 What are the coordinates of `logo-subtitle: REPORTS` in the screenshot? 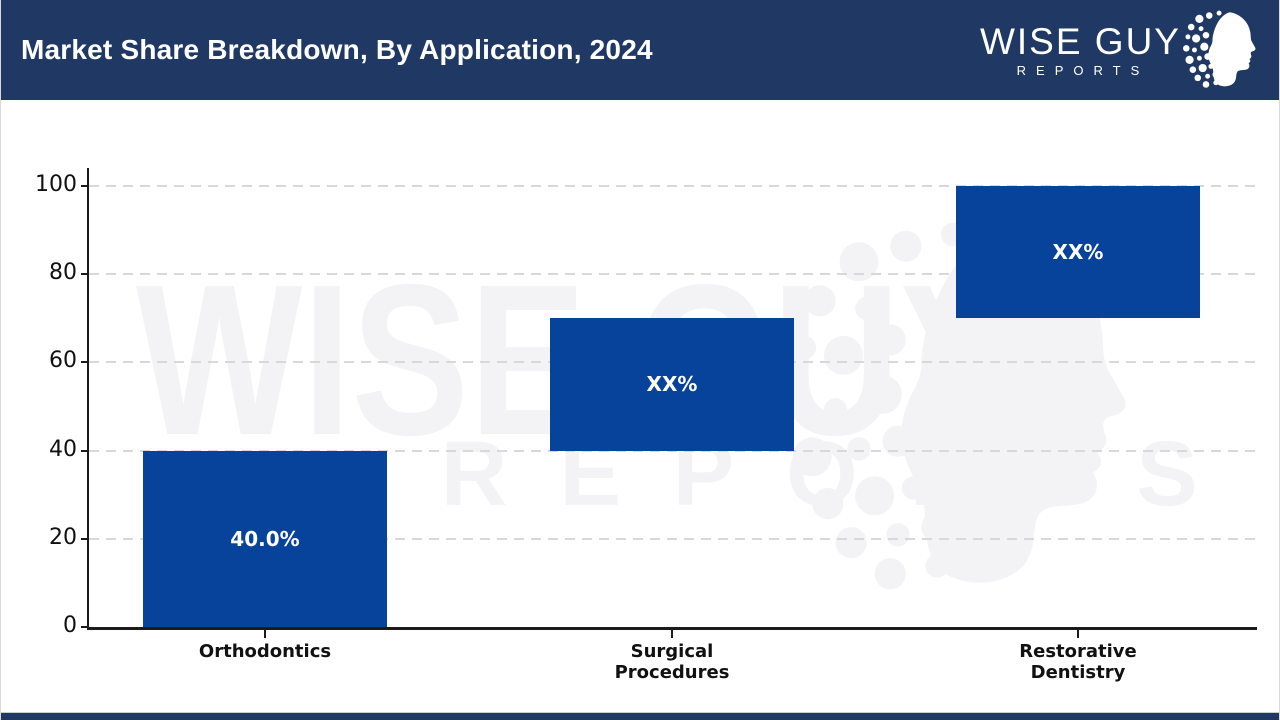 It's located at (1083, 70).